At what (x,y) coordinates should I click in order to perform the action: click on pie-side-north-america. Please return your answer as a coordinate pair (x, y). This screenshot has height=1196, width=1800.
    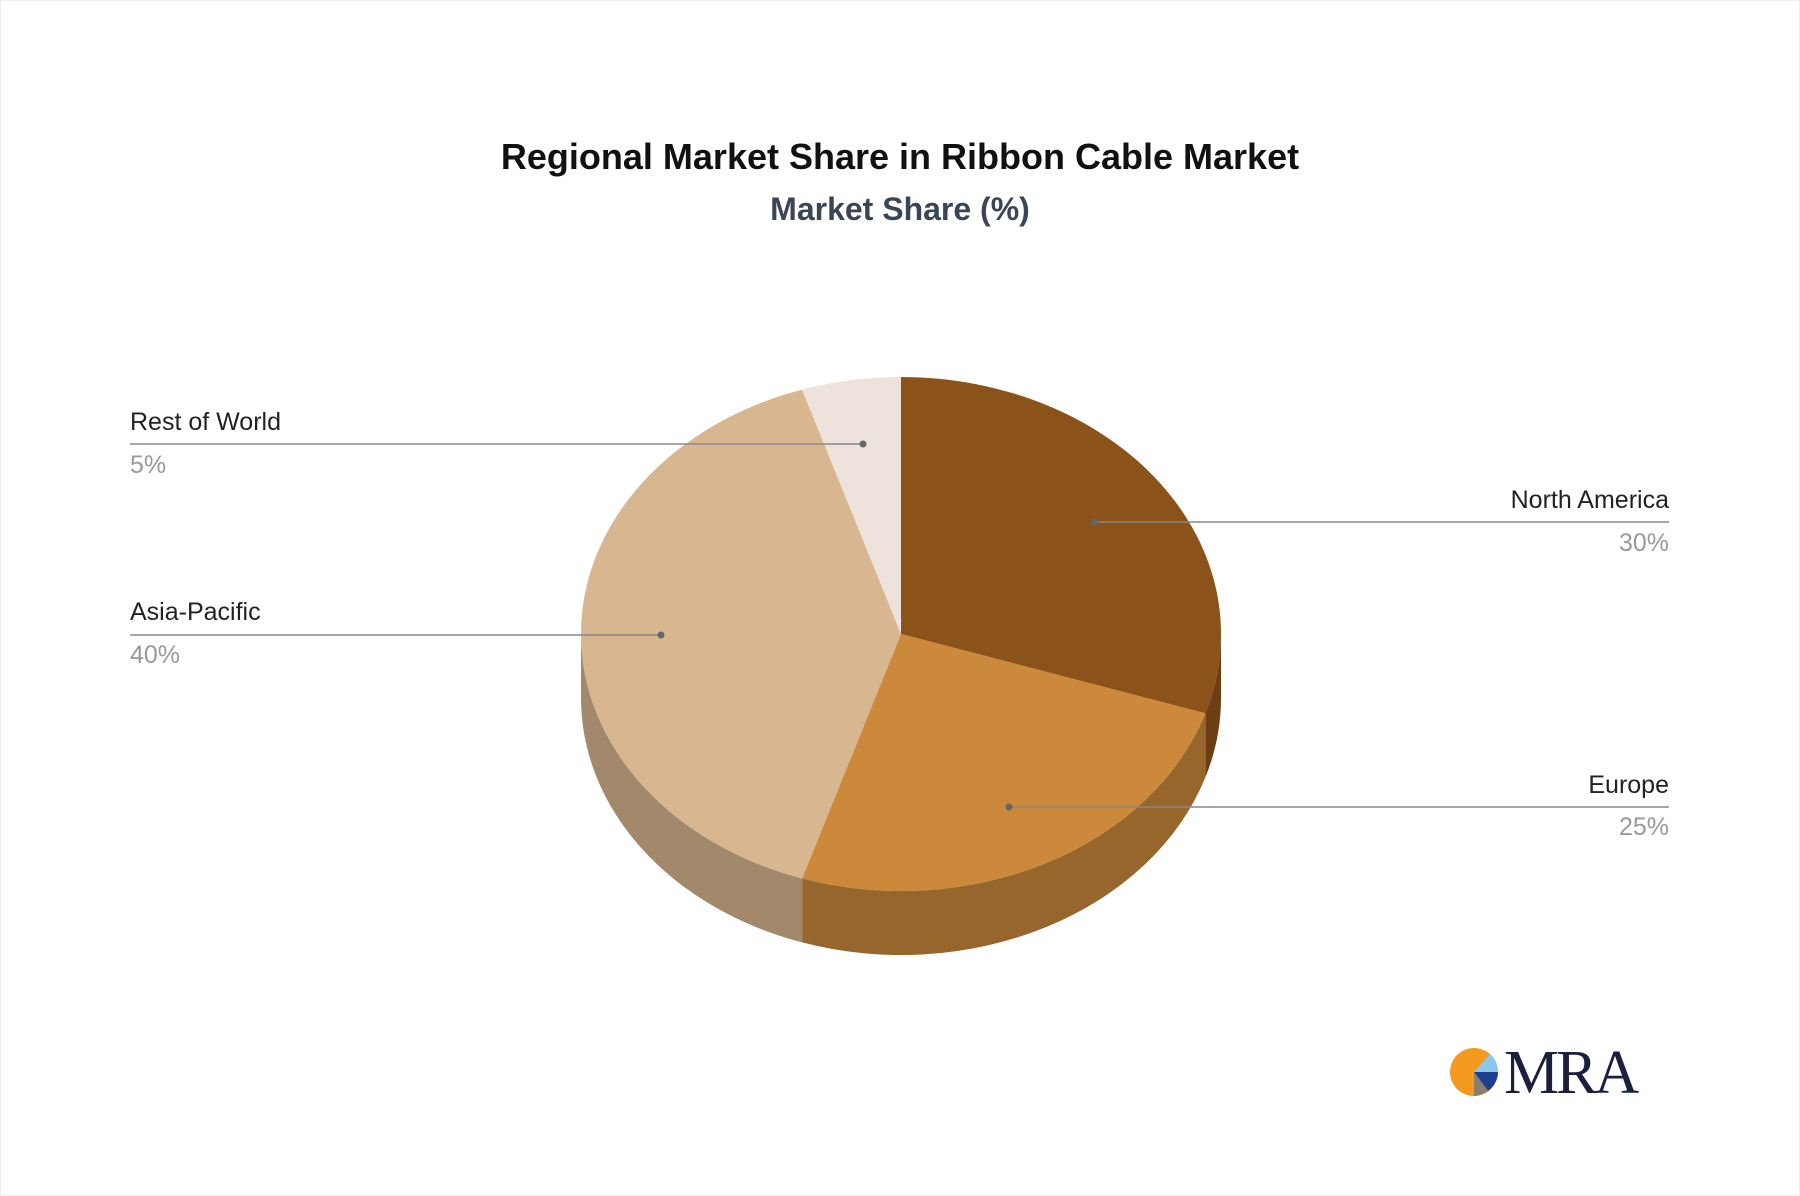
    Looking at the image, I should click on (1213, 706).